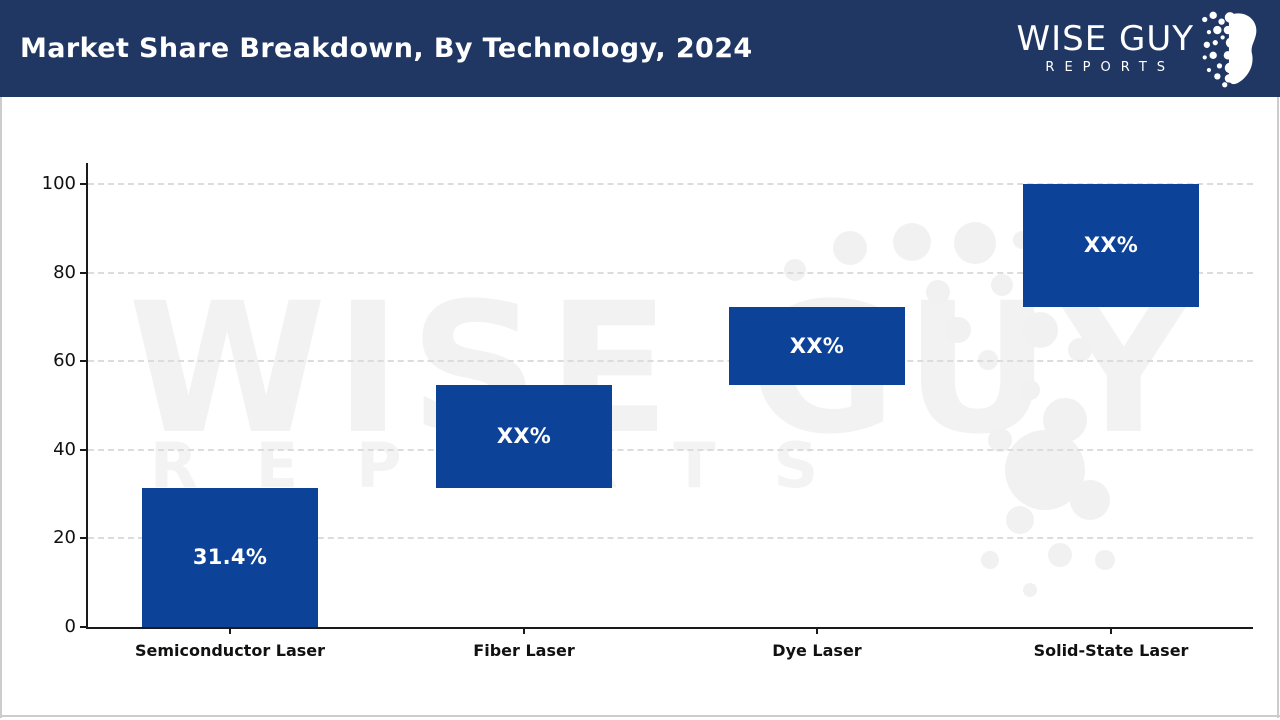 This screenshot has height=720, width=1280. Describe the element at coordinates (1, 407) in the screenshot. I see `frame-left-line` at that location.